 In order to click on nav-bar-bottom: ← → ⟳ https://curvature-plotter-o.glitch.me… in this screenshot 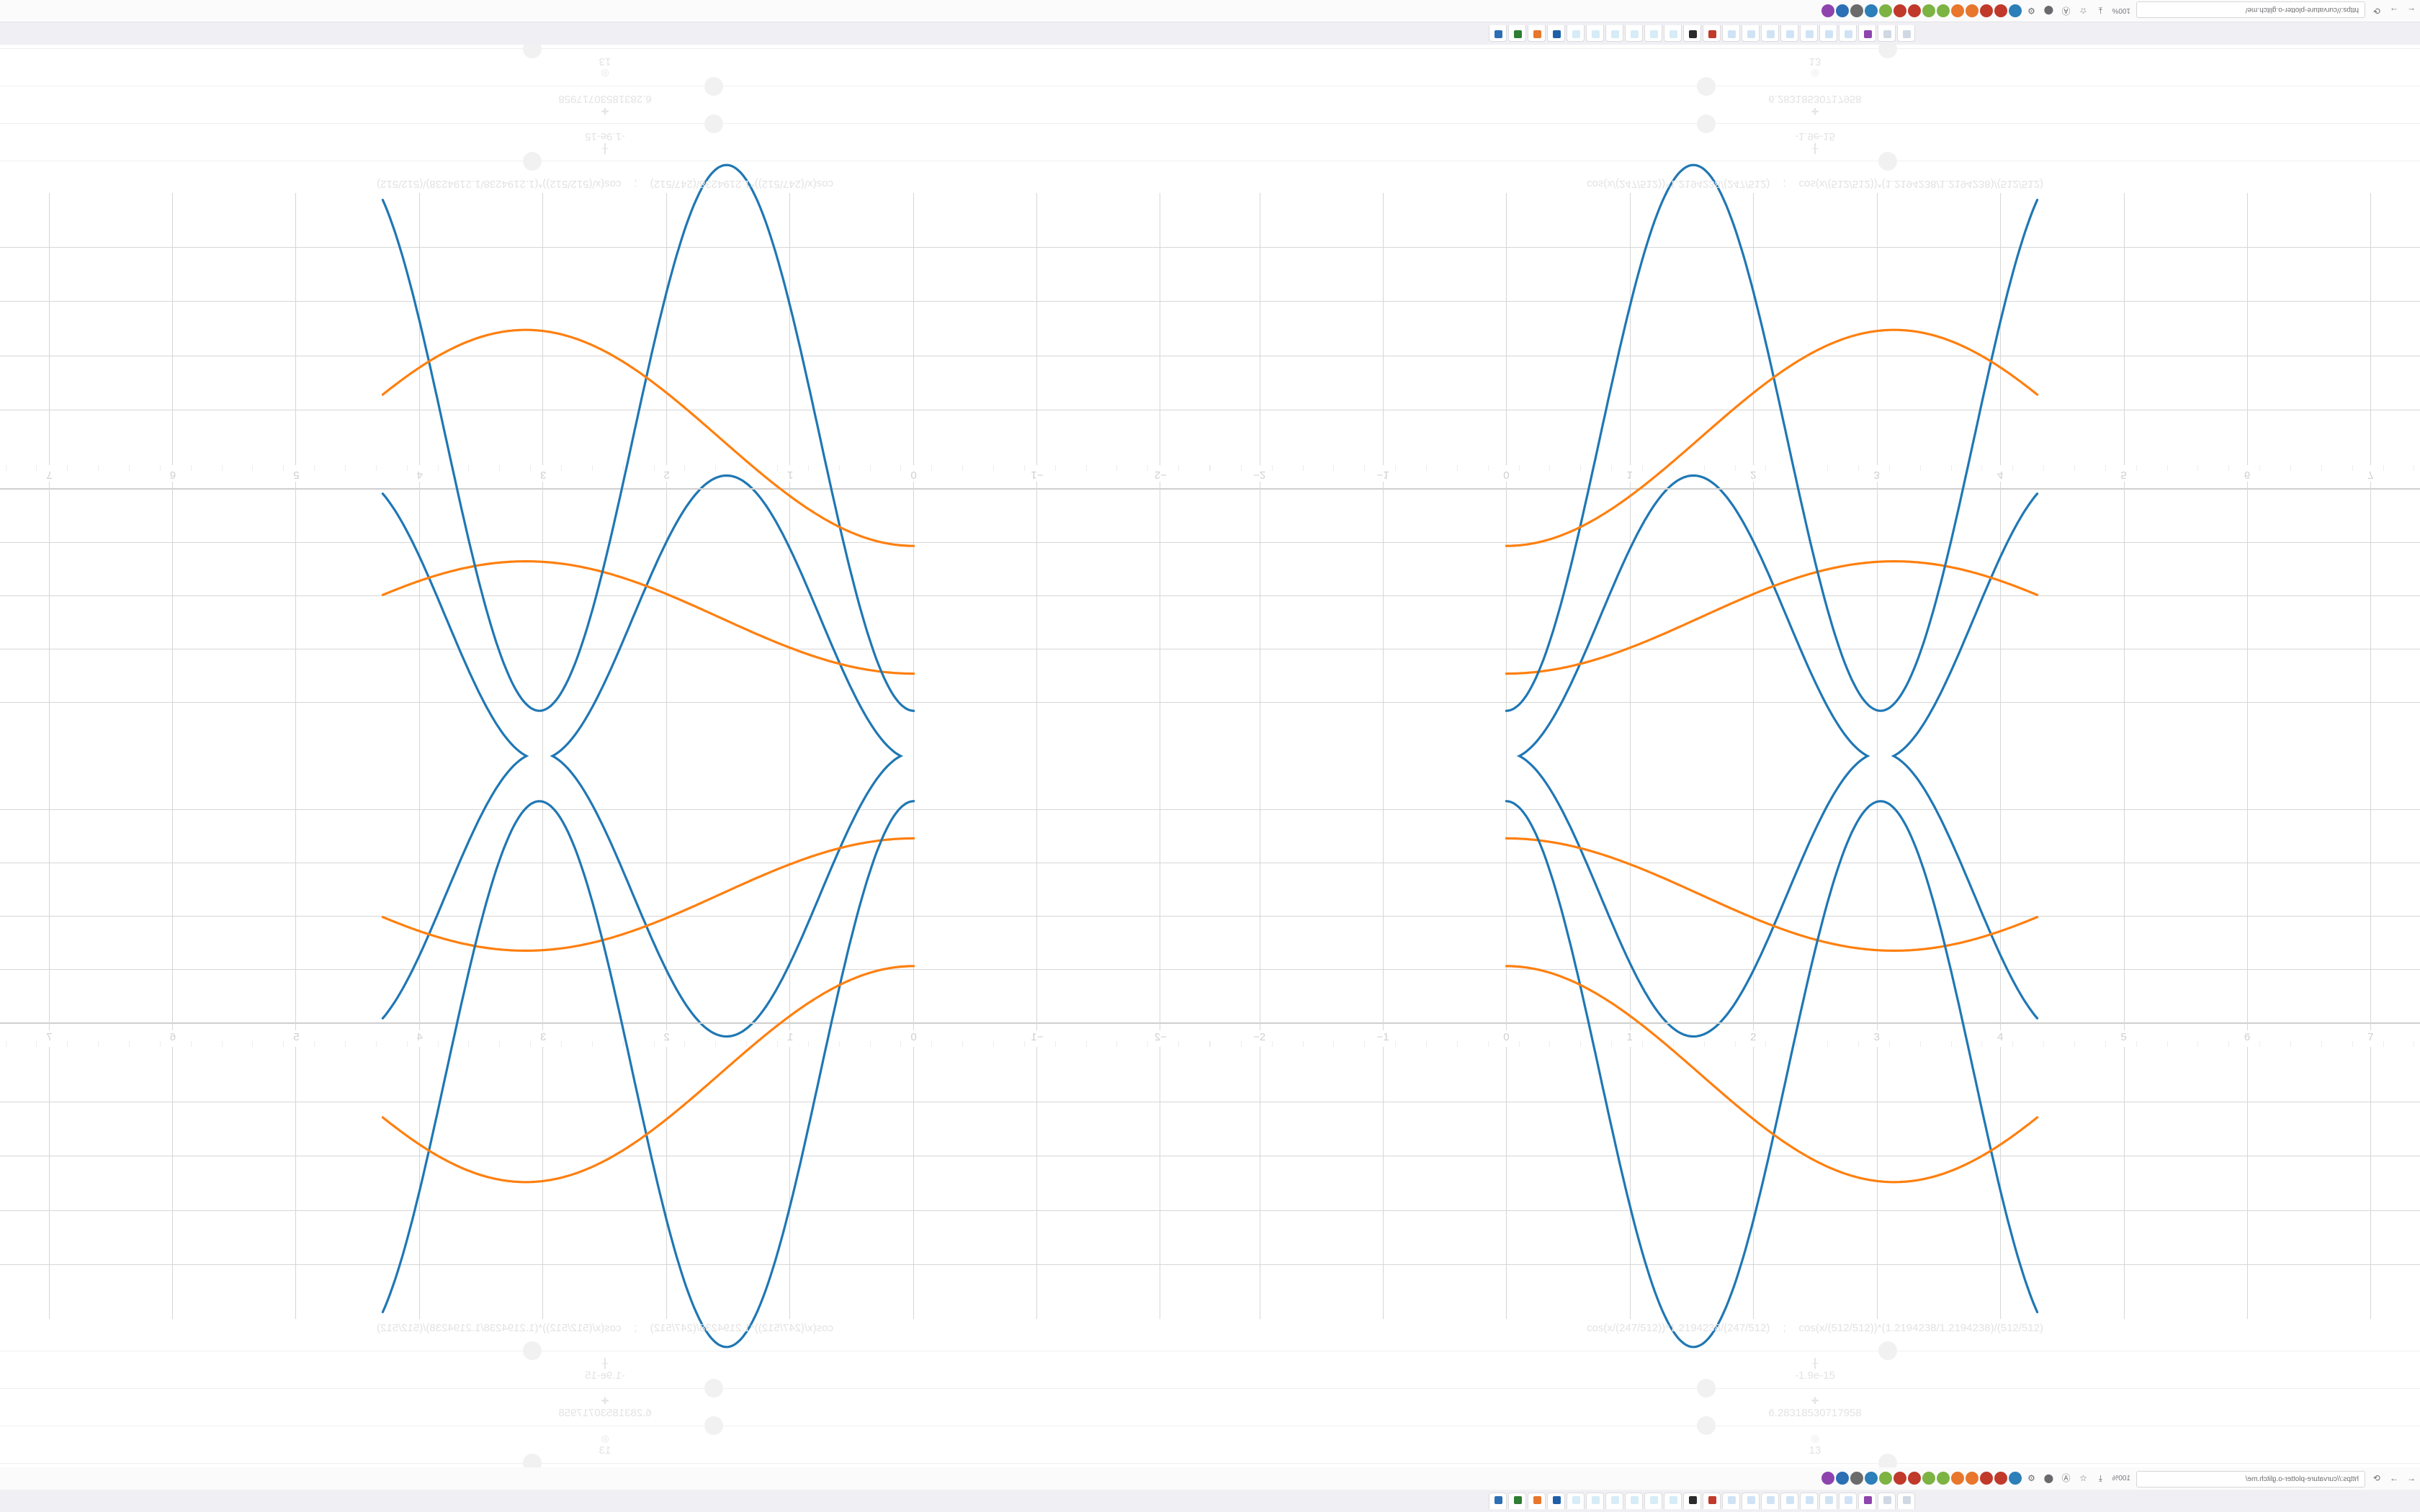, I will do `click(1210, 1478)`.